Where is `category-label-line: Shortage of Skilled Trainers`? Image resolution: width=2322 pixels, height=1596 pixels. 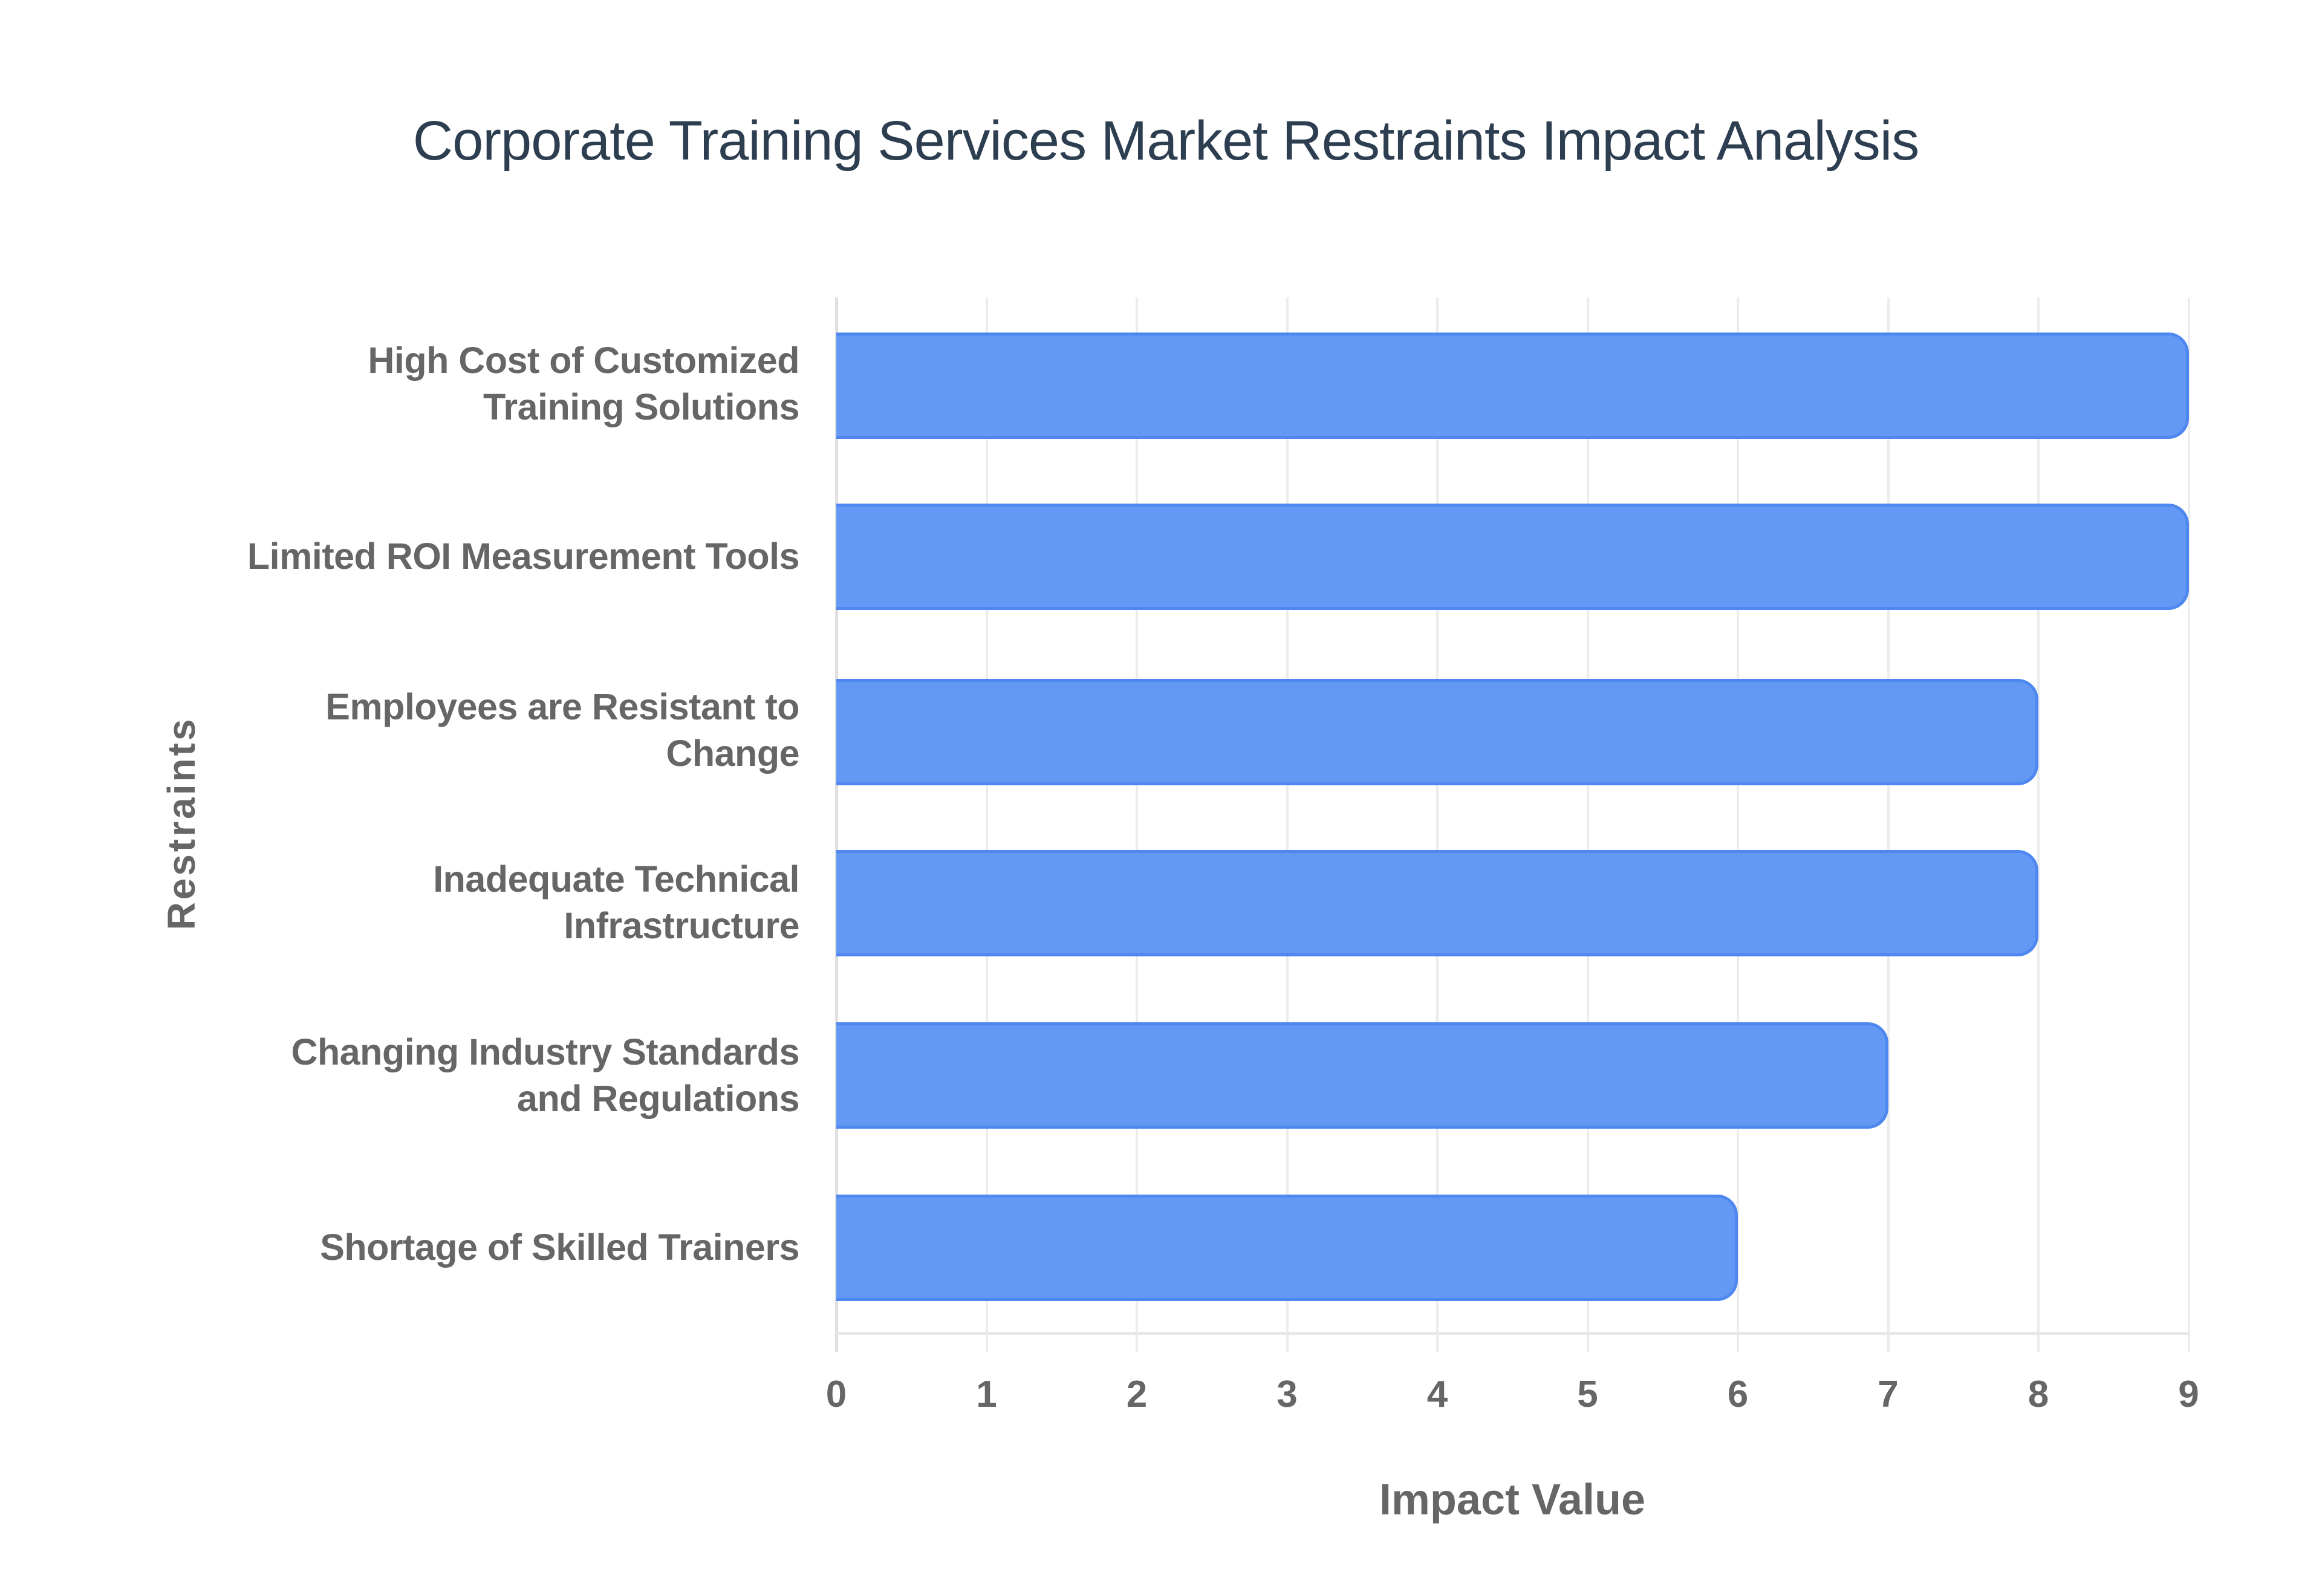 category-label-line: Shortage of Skilled Trainers is located at coordinates (559, 1247).